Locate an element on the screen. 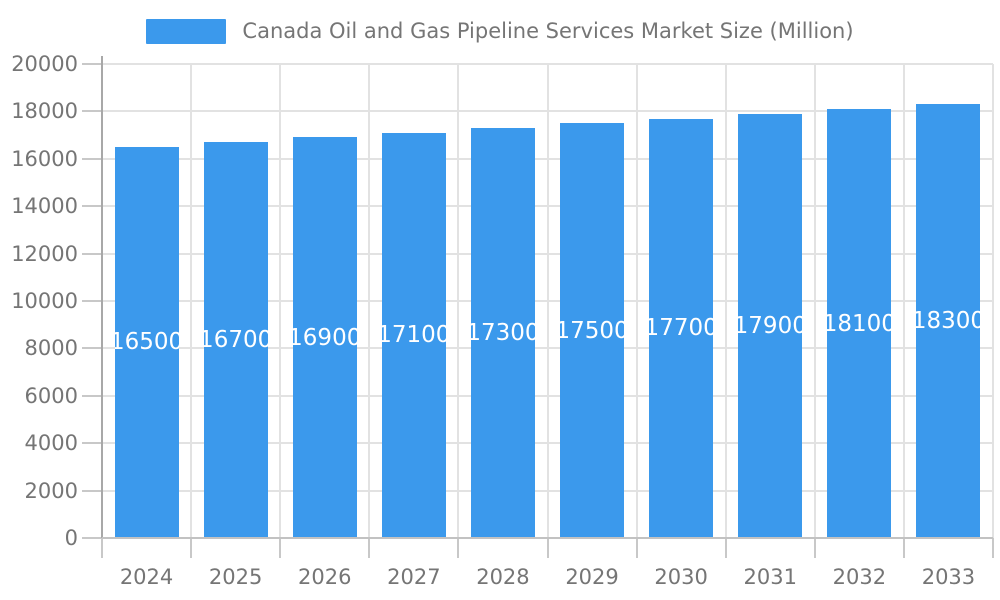 The image size is (1000, 600). y-axis-label: 4000 is located at coordinates (51, 443).